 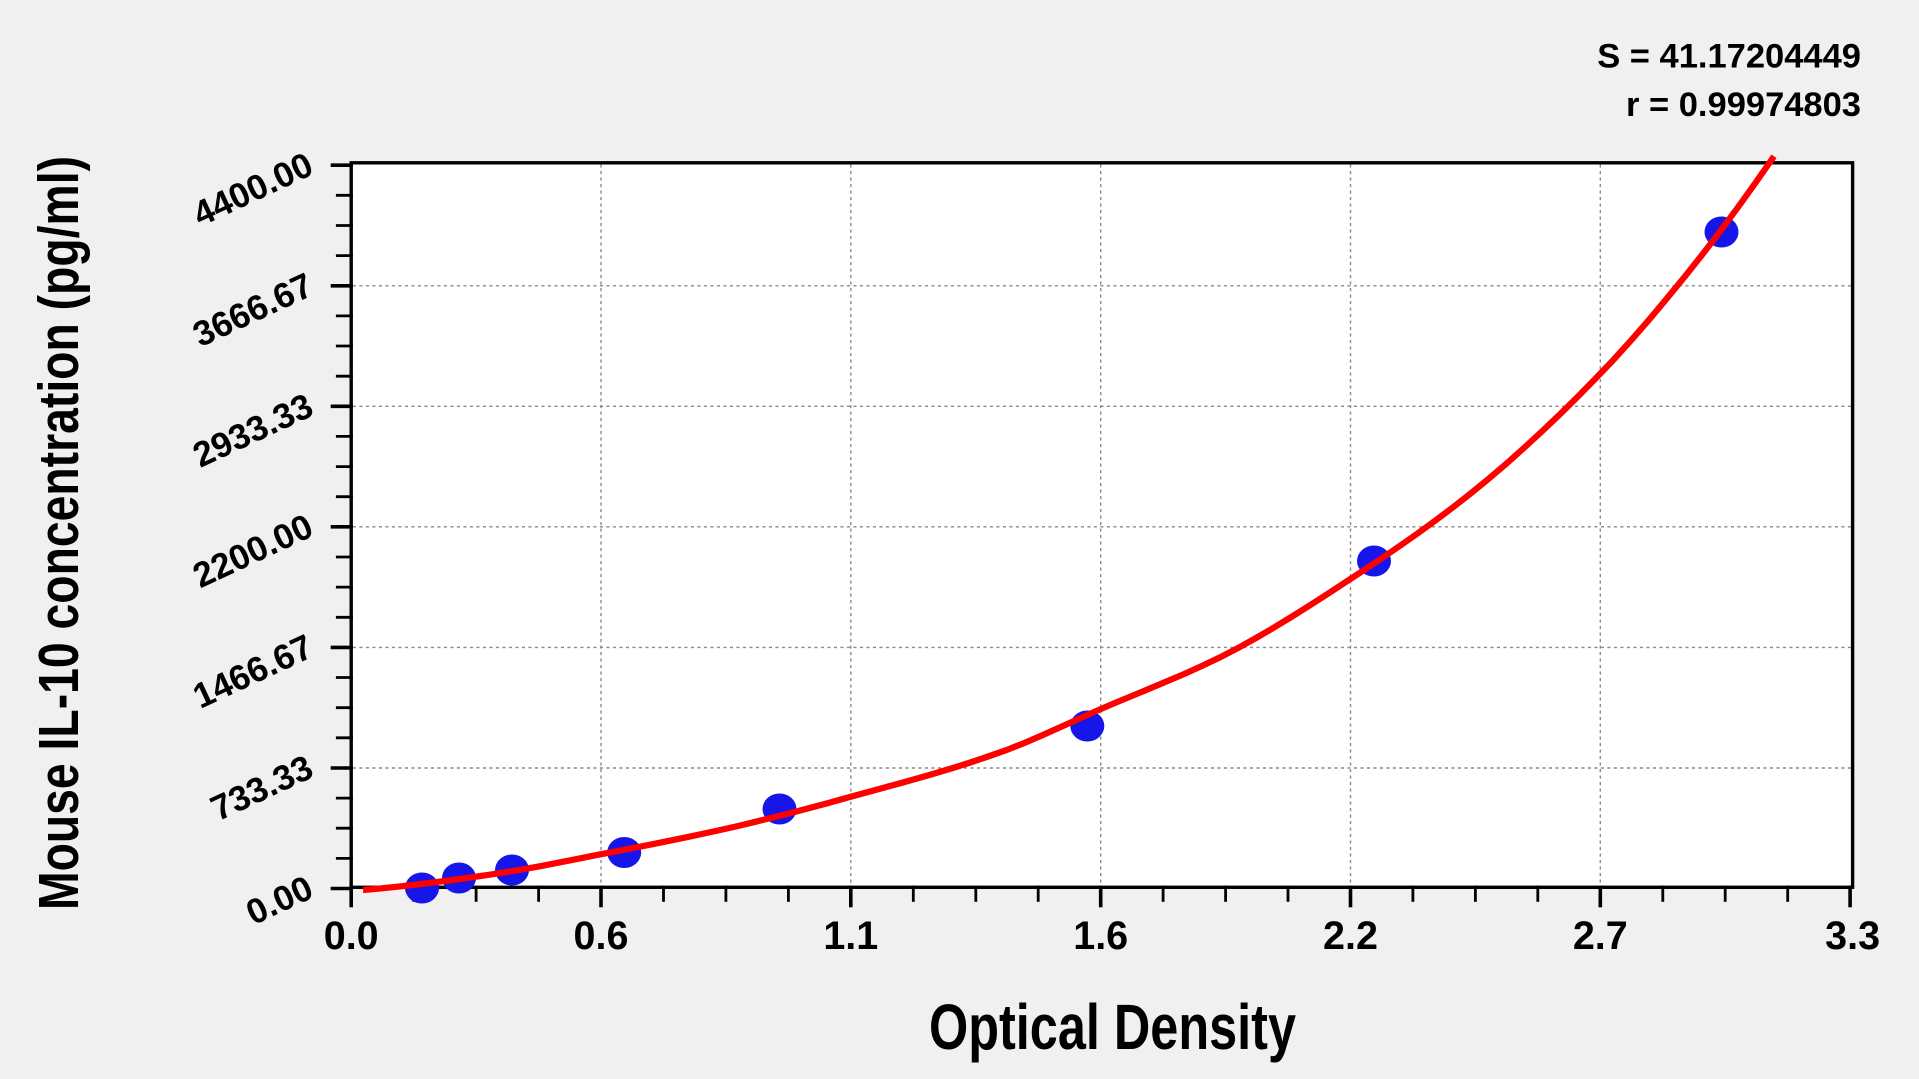 I want to click on svg-text: 0.6, so click(x=601, y=936).